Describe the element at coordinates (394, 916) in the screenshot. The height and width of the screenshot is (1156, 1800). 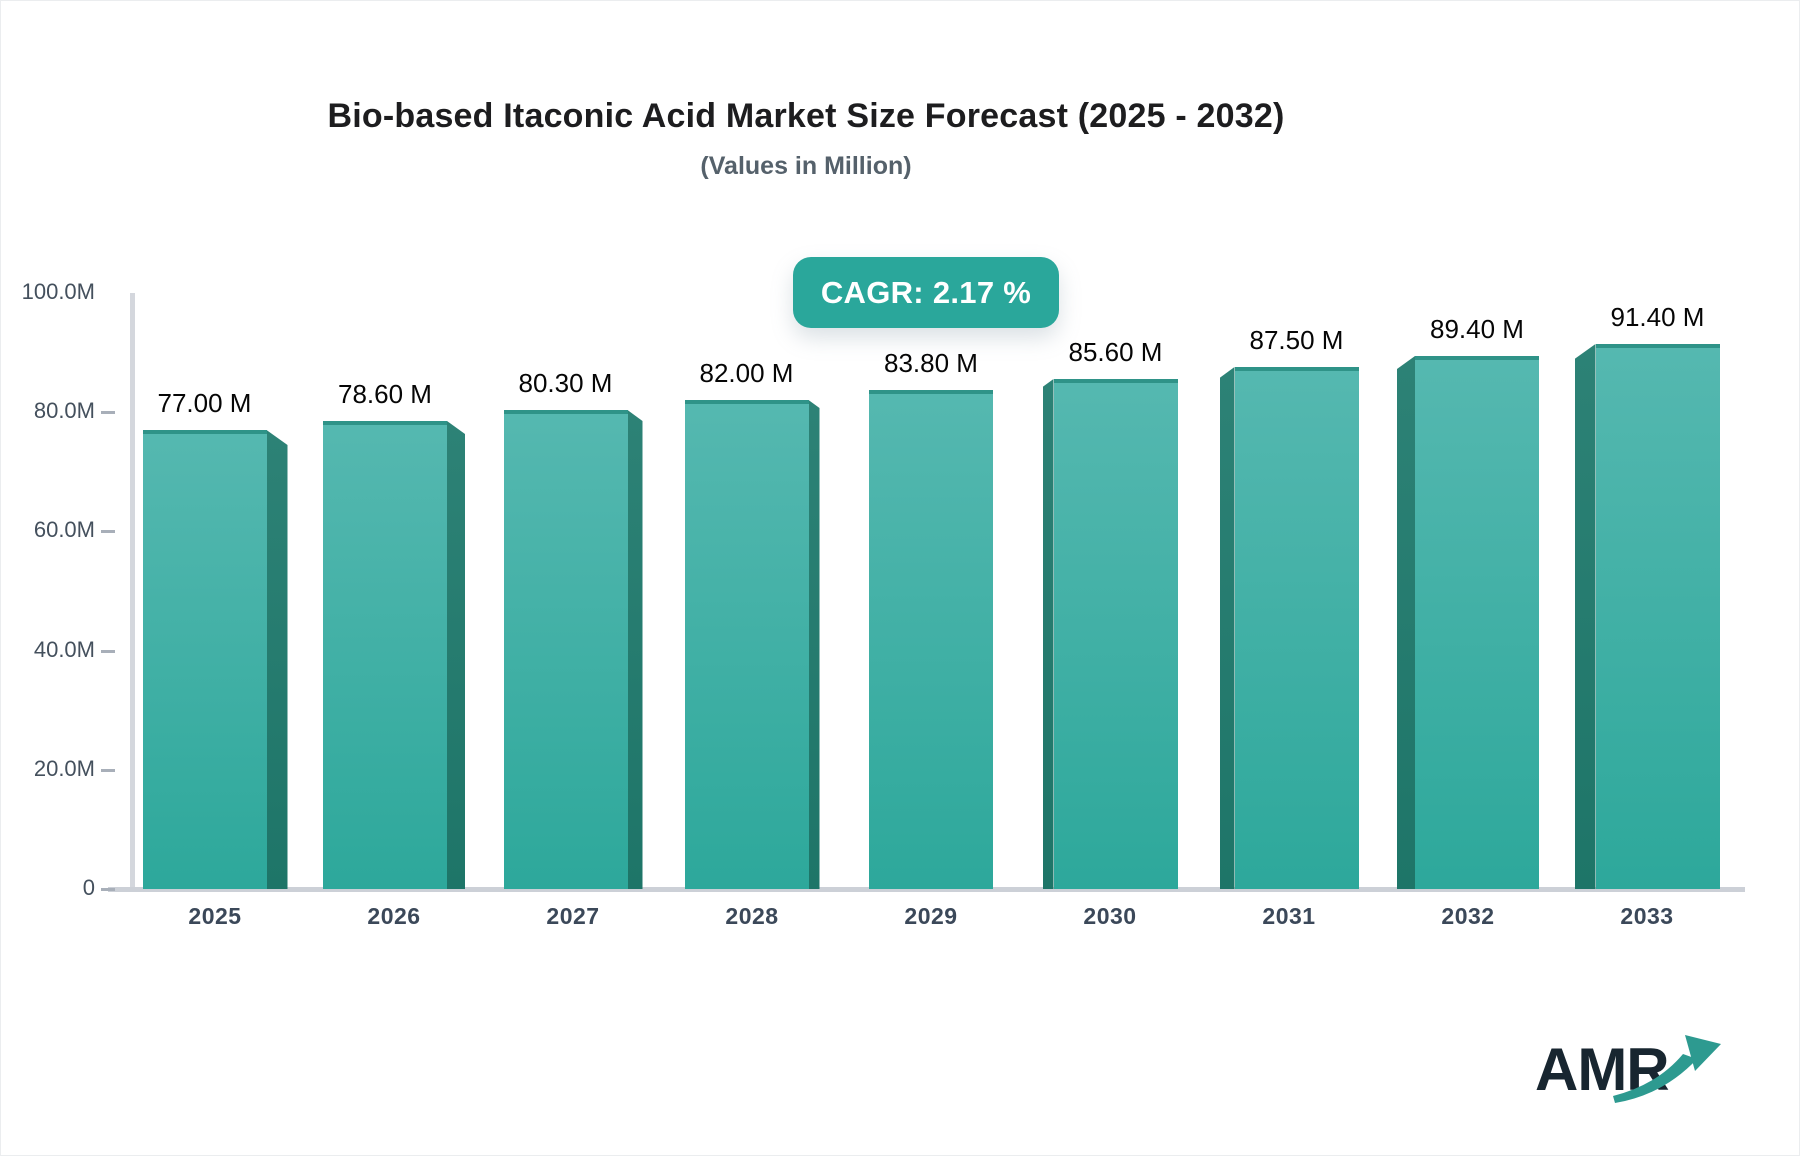
I see `x-tick-label: 2026` at that location.